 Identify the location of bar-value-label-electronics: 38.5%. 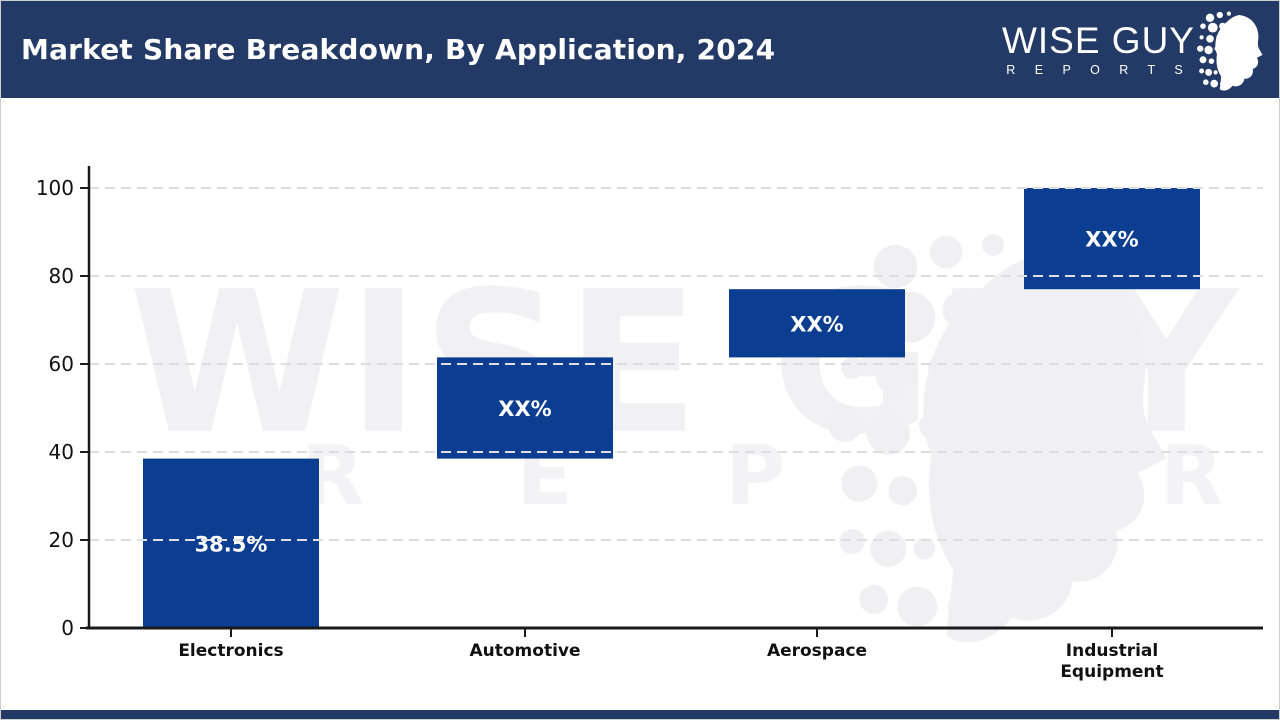
(231, 544).